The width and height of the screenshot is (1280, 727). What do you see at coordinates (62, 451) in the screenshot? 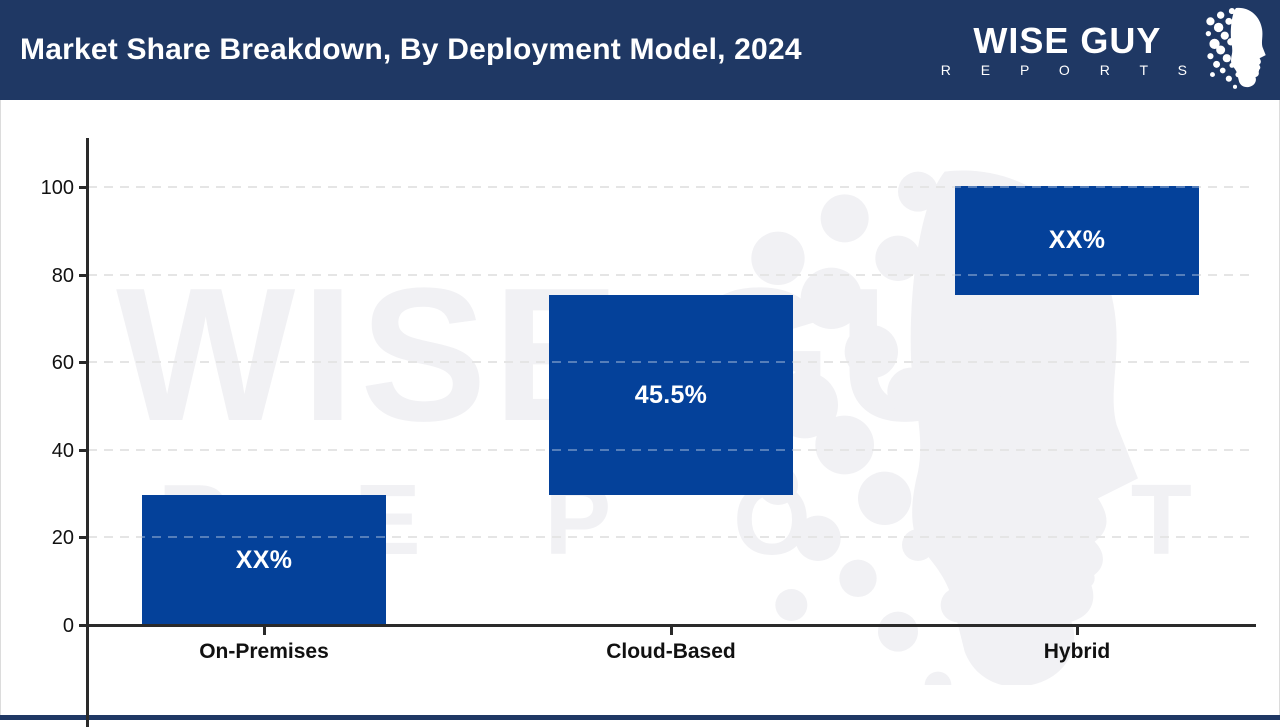
I see `y-tick-label-40: 40` at bounding box center [62, 451].